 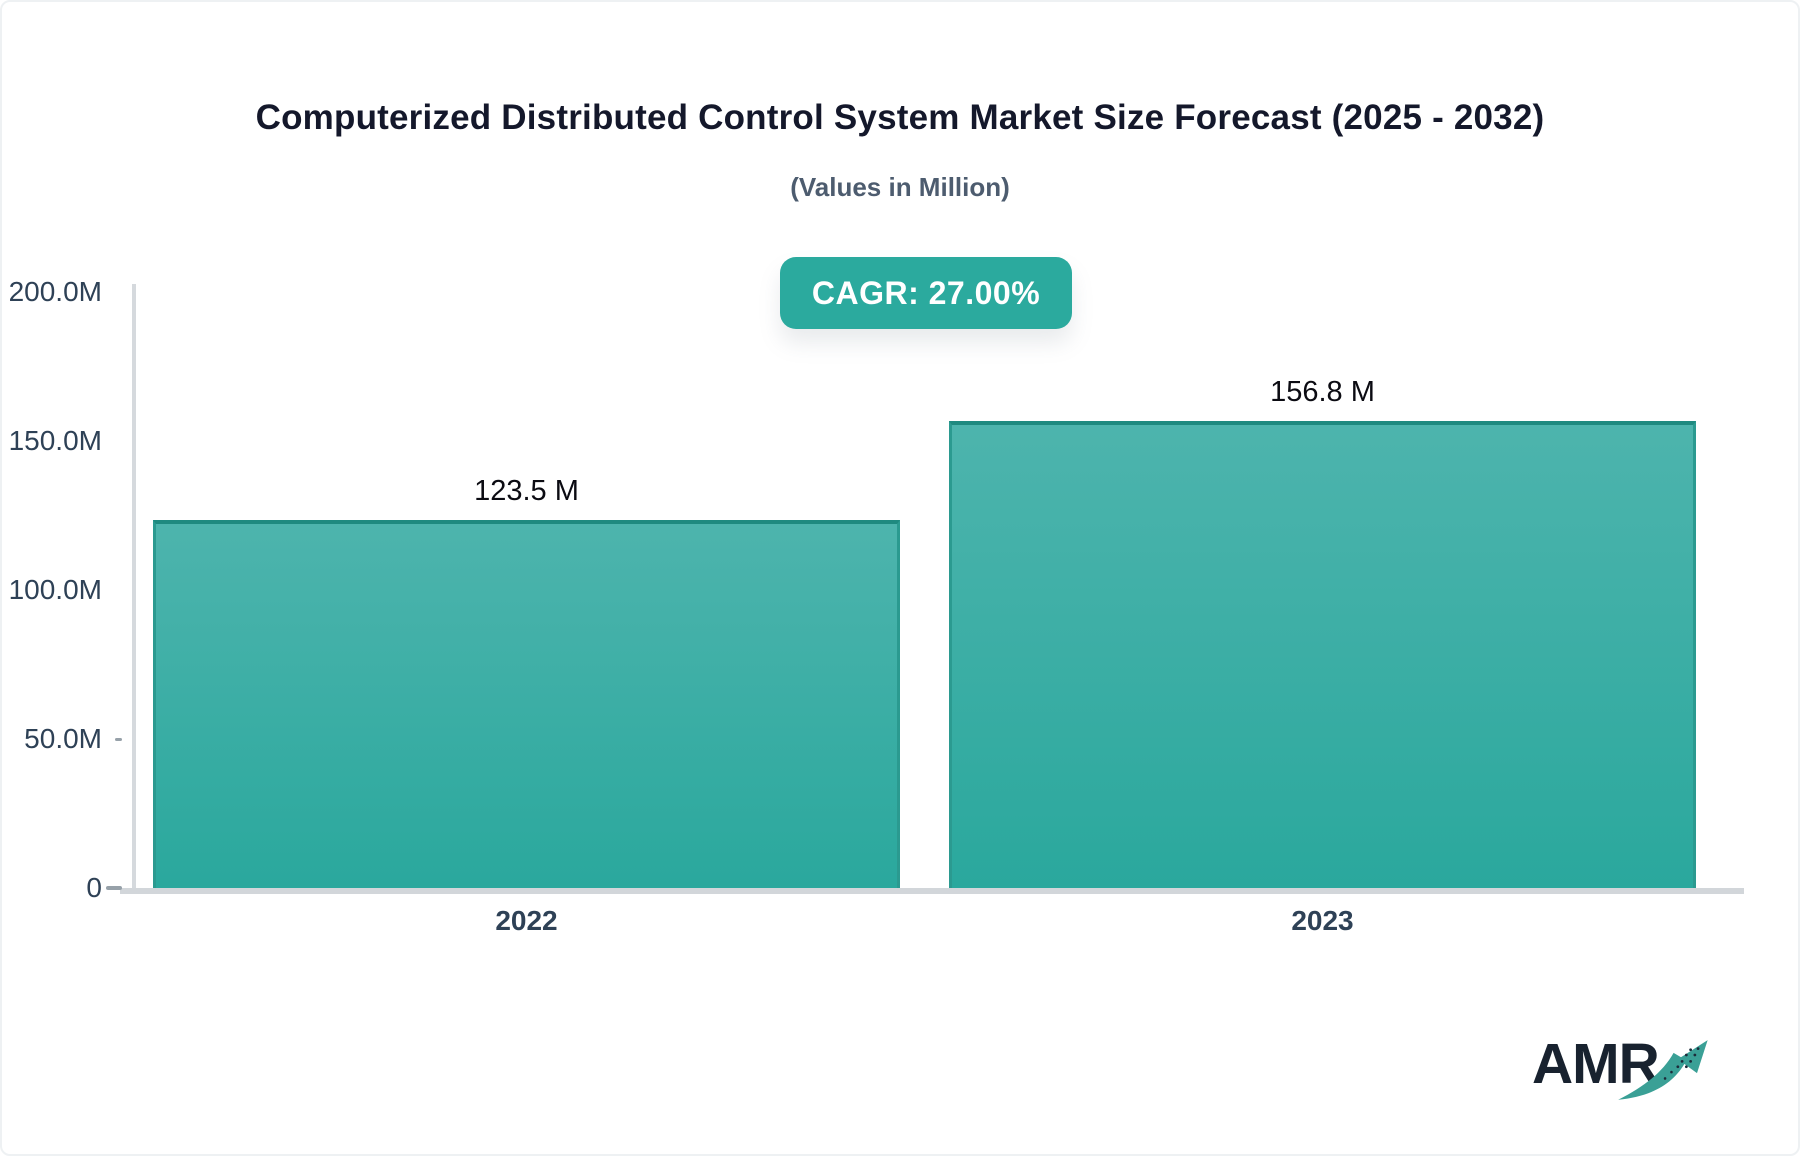 I want to click on y-tick-label: 200.0M, so click(x=55, y=291).